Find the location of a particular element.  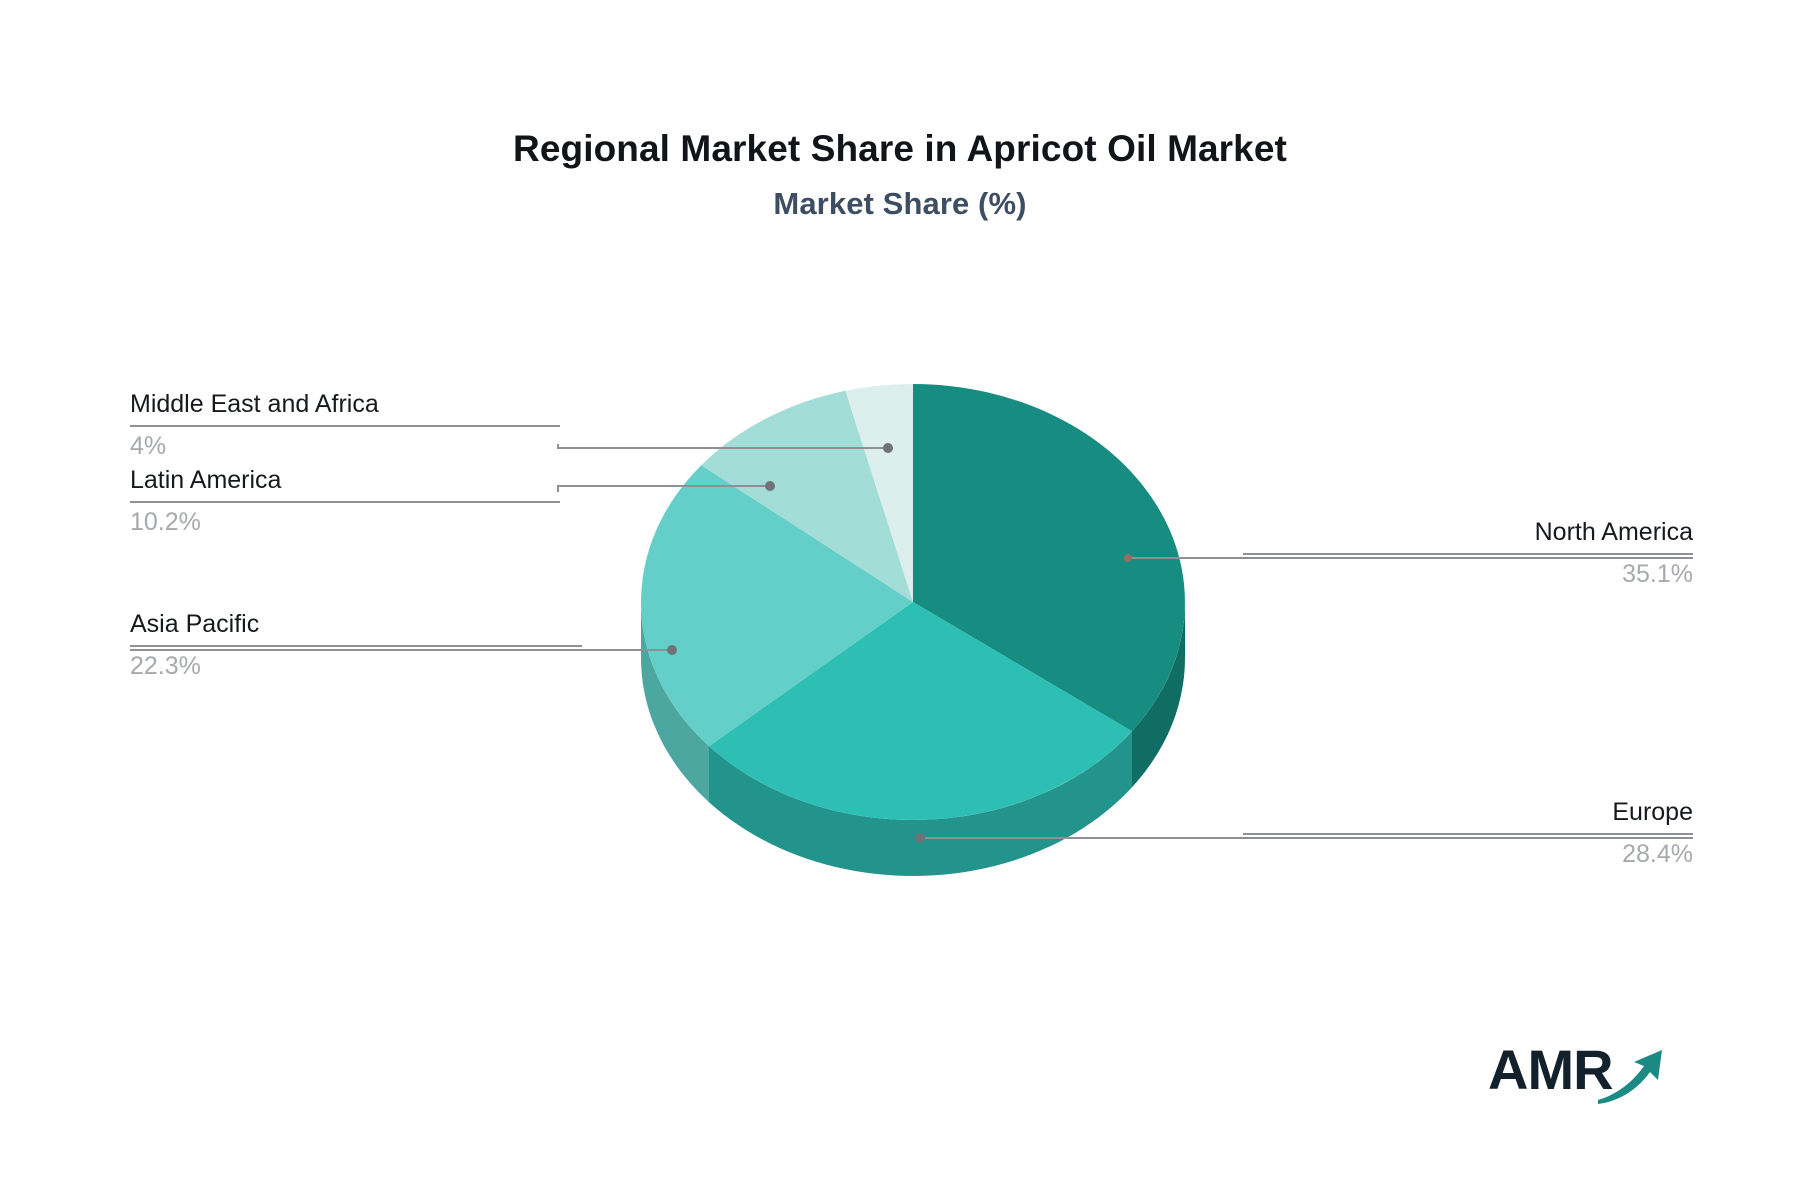

callout-label-asia-pacific: Asia Pacific is located at coordinates (195, 624).